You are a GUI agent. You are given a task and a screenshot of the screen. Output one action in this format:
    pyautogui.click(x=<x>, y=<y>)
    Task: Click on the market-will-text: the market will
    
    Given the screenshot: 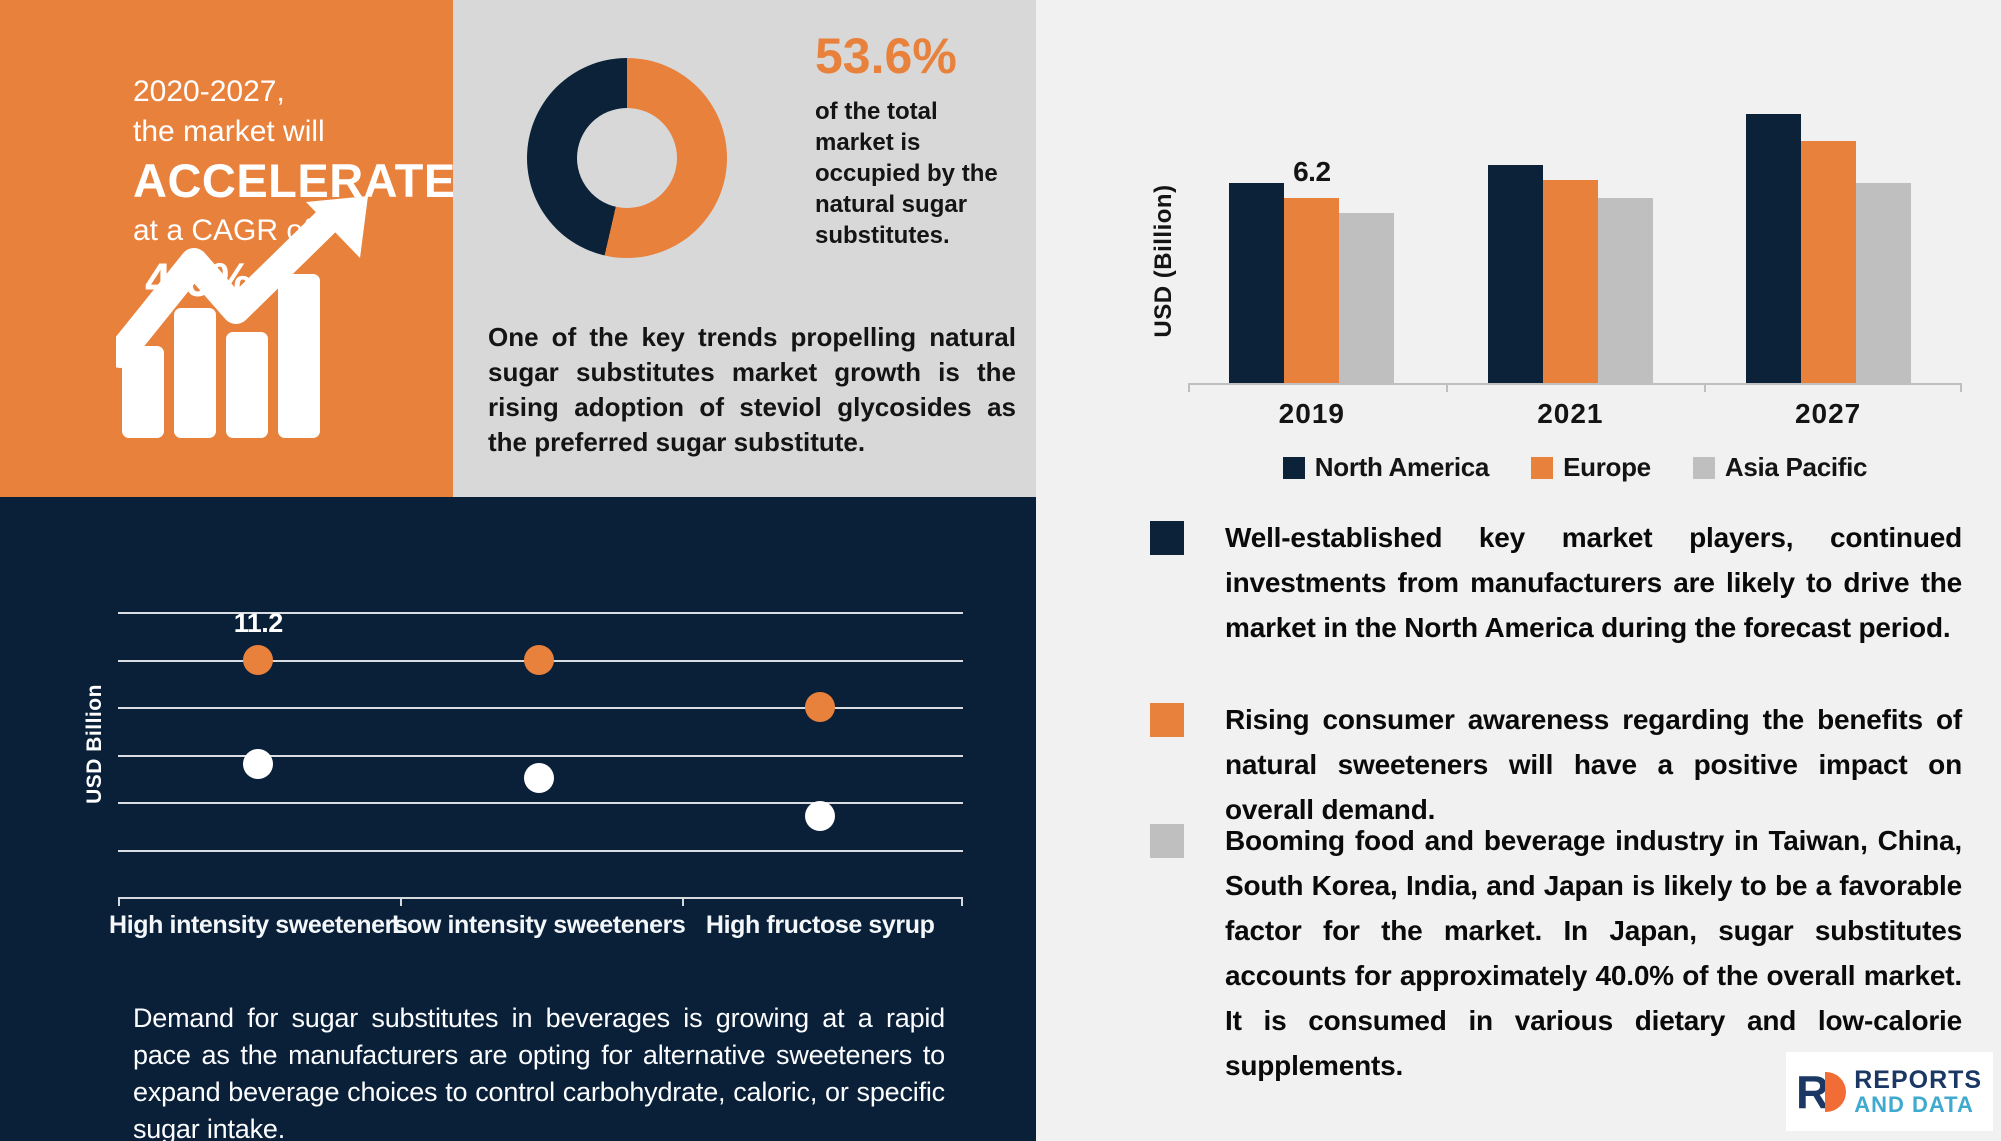 What is the action you would take?
    pyautogui.click(x=229, y=131)
    